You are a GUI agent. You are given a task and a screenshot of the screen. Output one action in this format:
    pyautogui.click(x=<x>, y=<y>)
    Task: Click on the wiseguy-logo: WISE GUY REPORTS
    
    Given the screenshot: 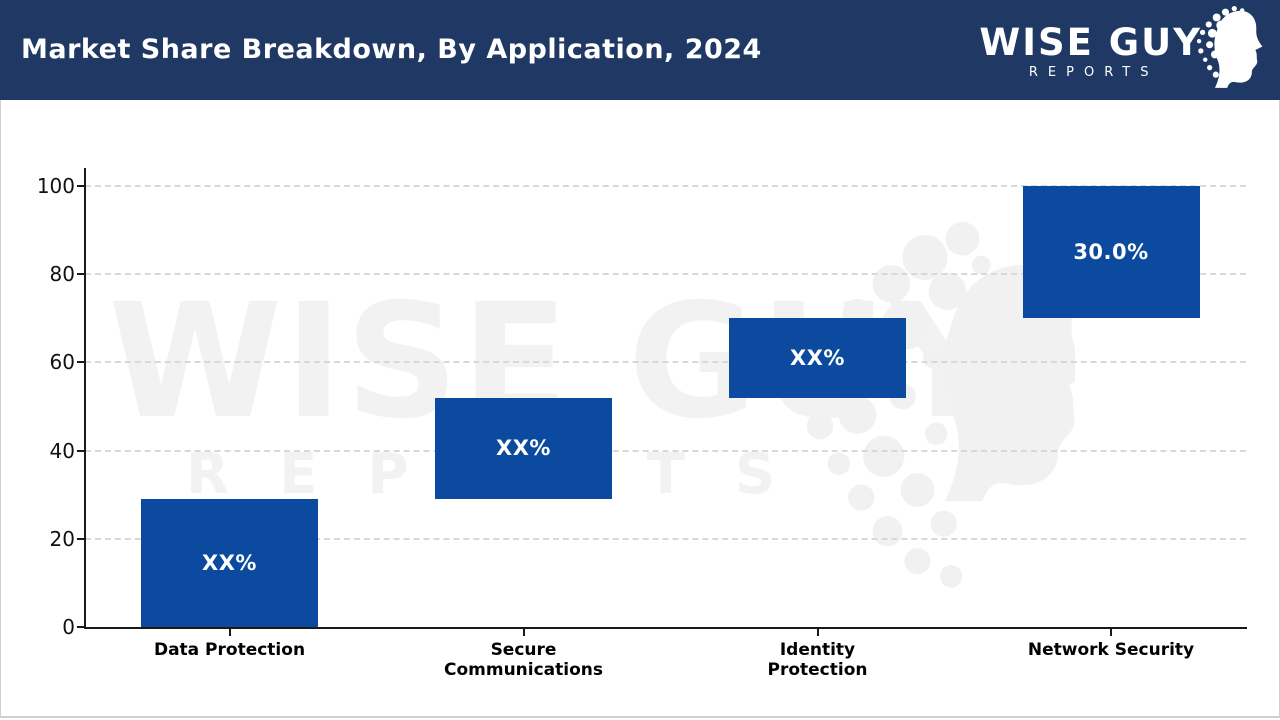 What is the action you would take?
    pyautogui.click(x=1124, y=50)
    